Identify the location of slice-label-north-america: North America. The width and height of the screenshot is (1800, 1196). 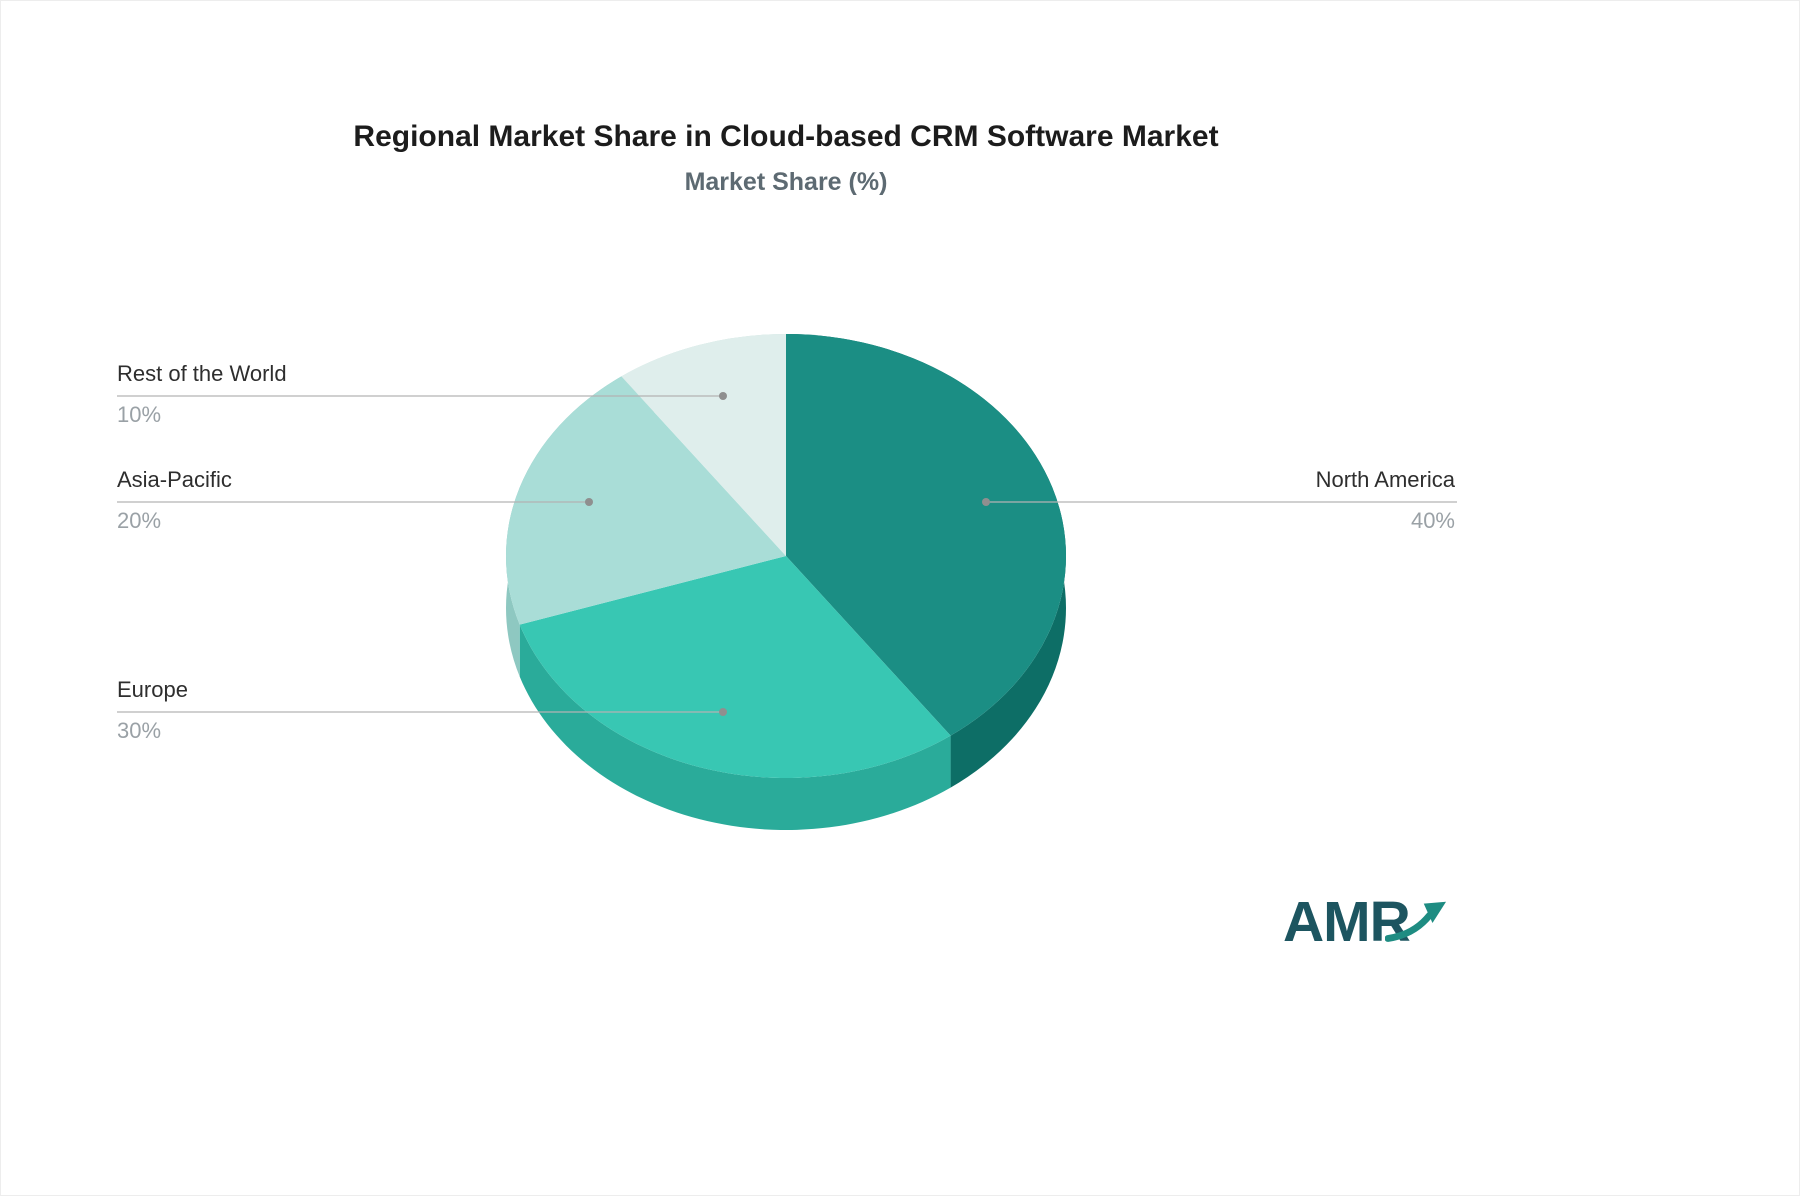
(1385, 479).